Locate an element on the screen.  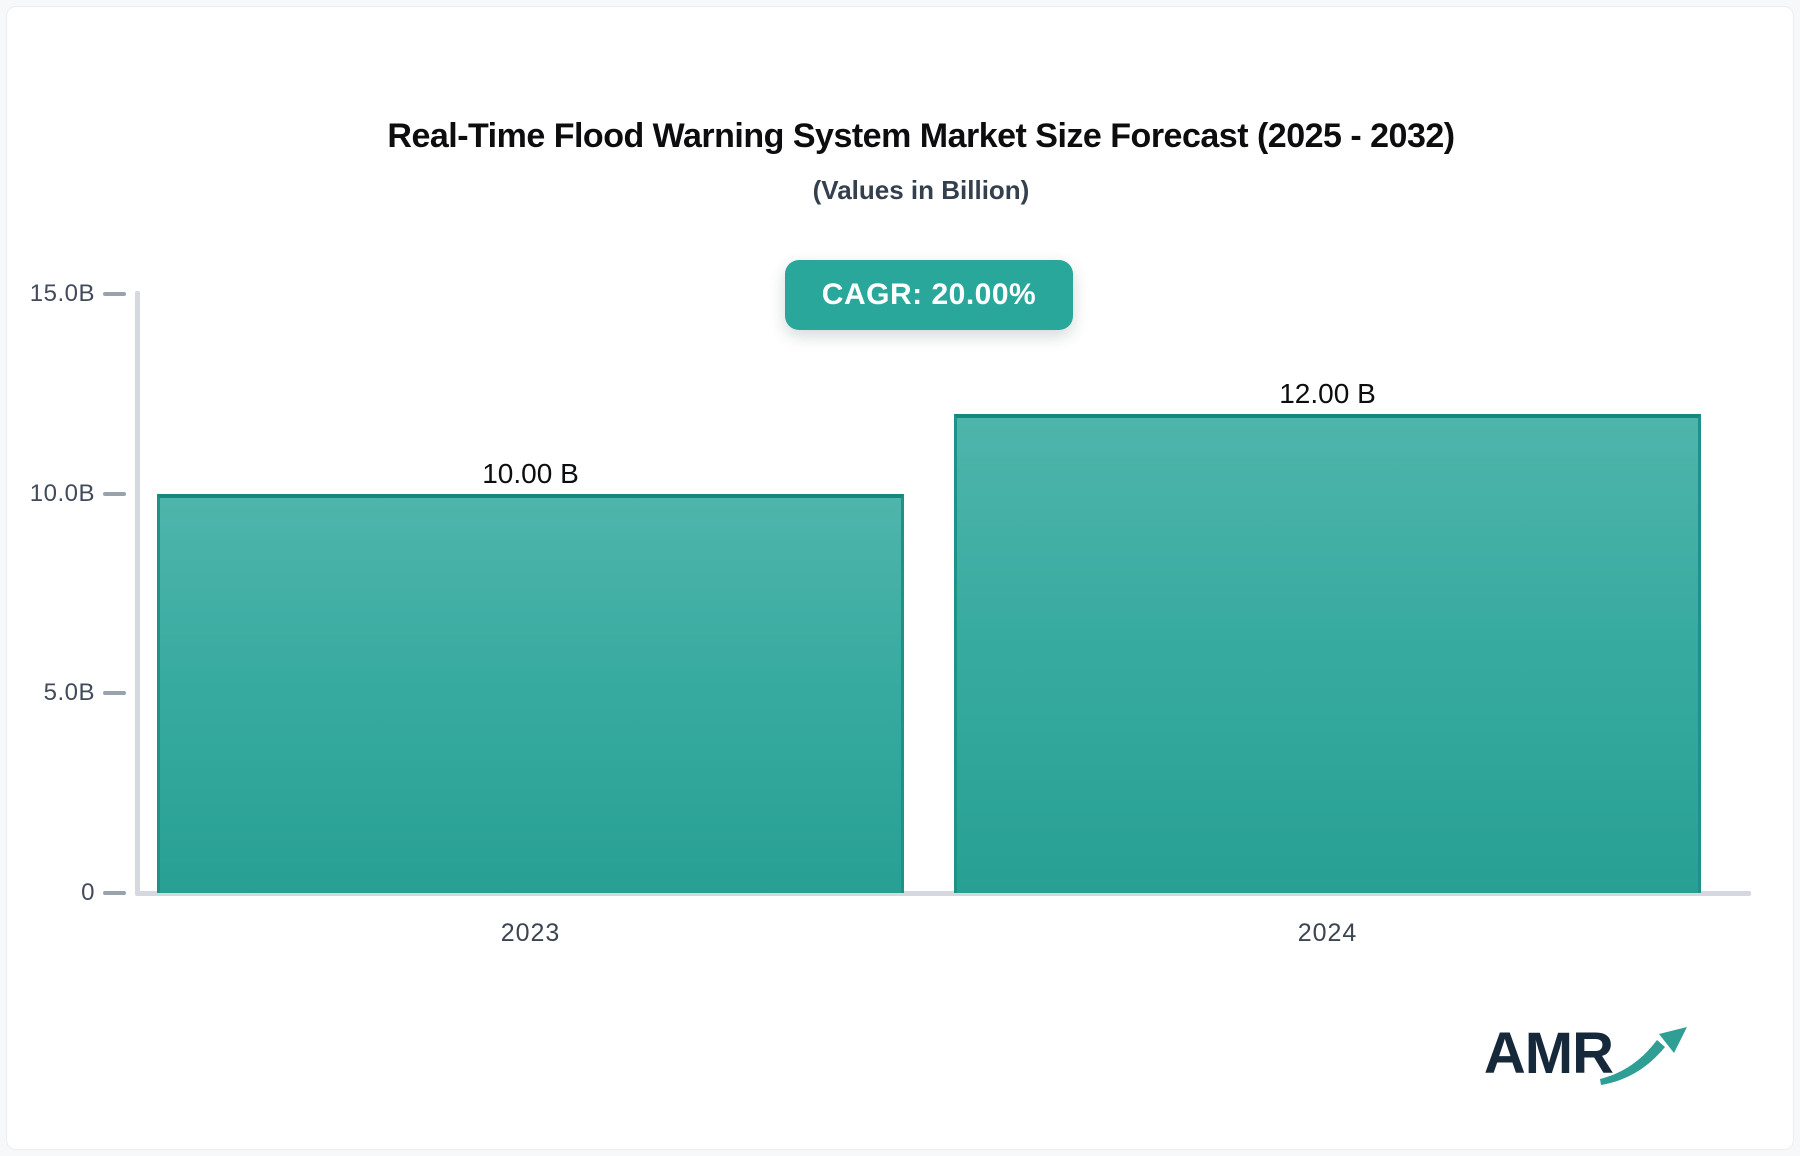
y-axis-line is located at coordinates (137, 593).